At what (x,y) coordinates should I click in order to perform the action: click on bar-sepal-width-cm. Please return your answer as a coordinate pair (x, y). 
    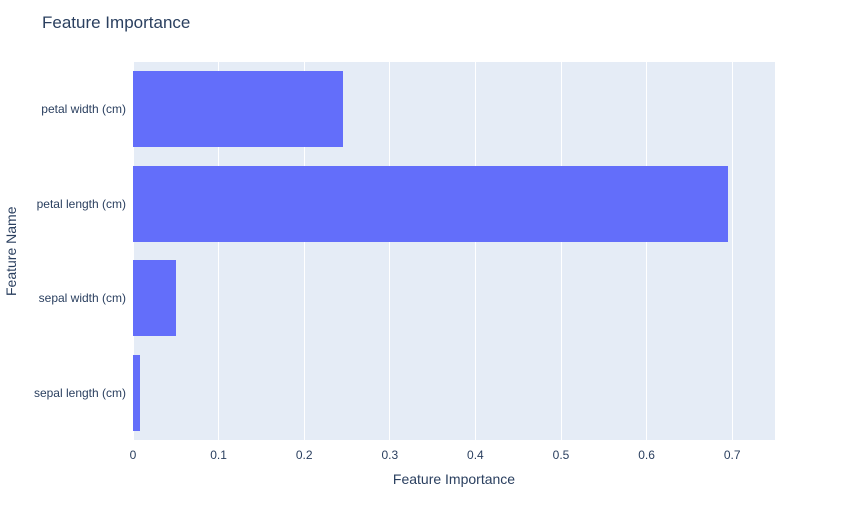
    Looking at the image, I should click on (154, 298).